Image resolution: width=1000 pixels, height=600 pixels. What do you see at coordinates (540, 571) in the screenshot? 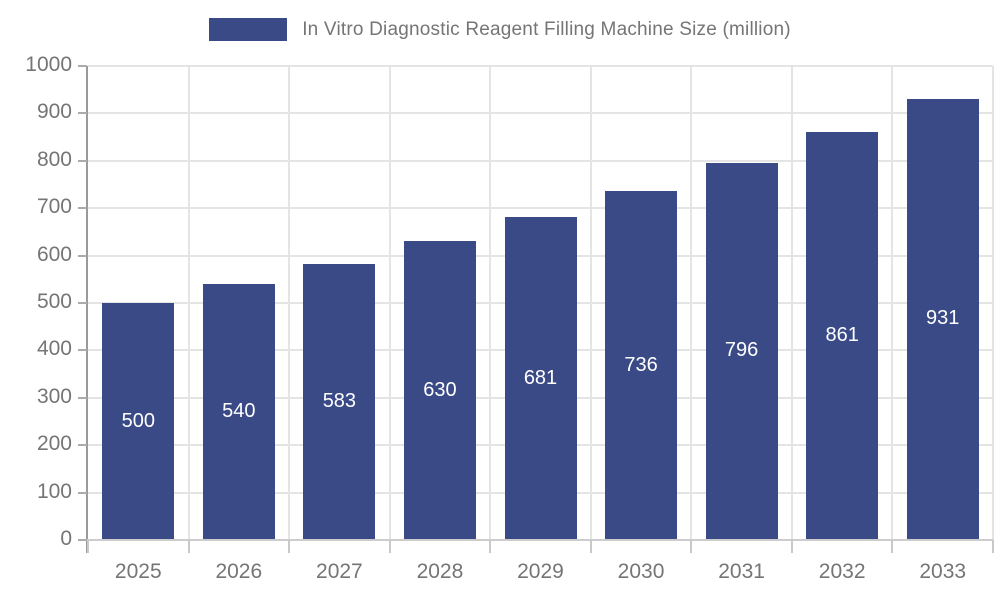
I see `x-axis-category-label: 2029` at bounding box center [540, 571].